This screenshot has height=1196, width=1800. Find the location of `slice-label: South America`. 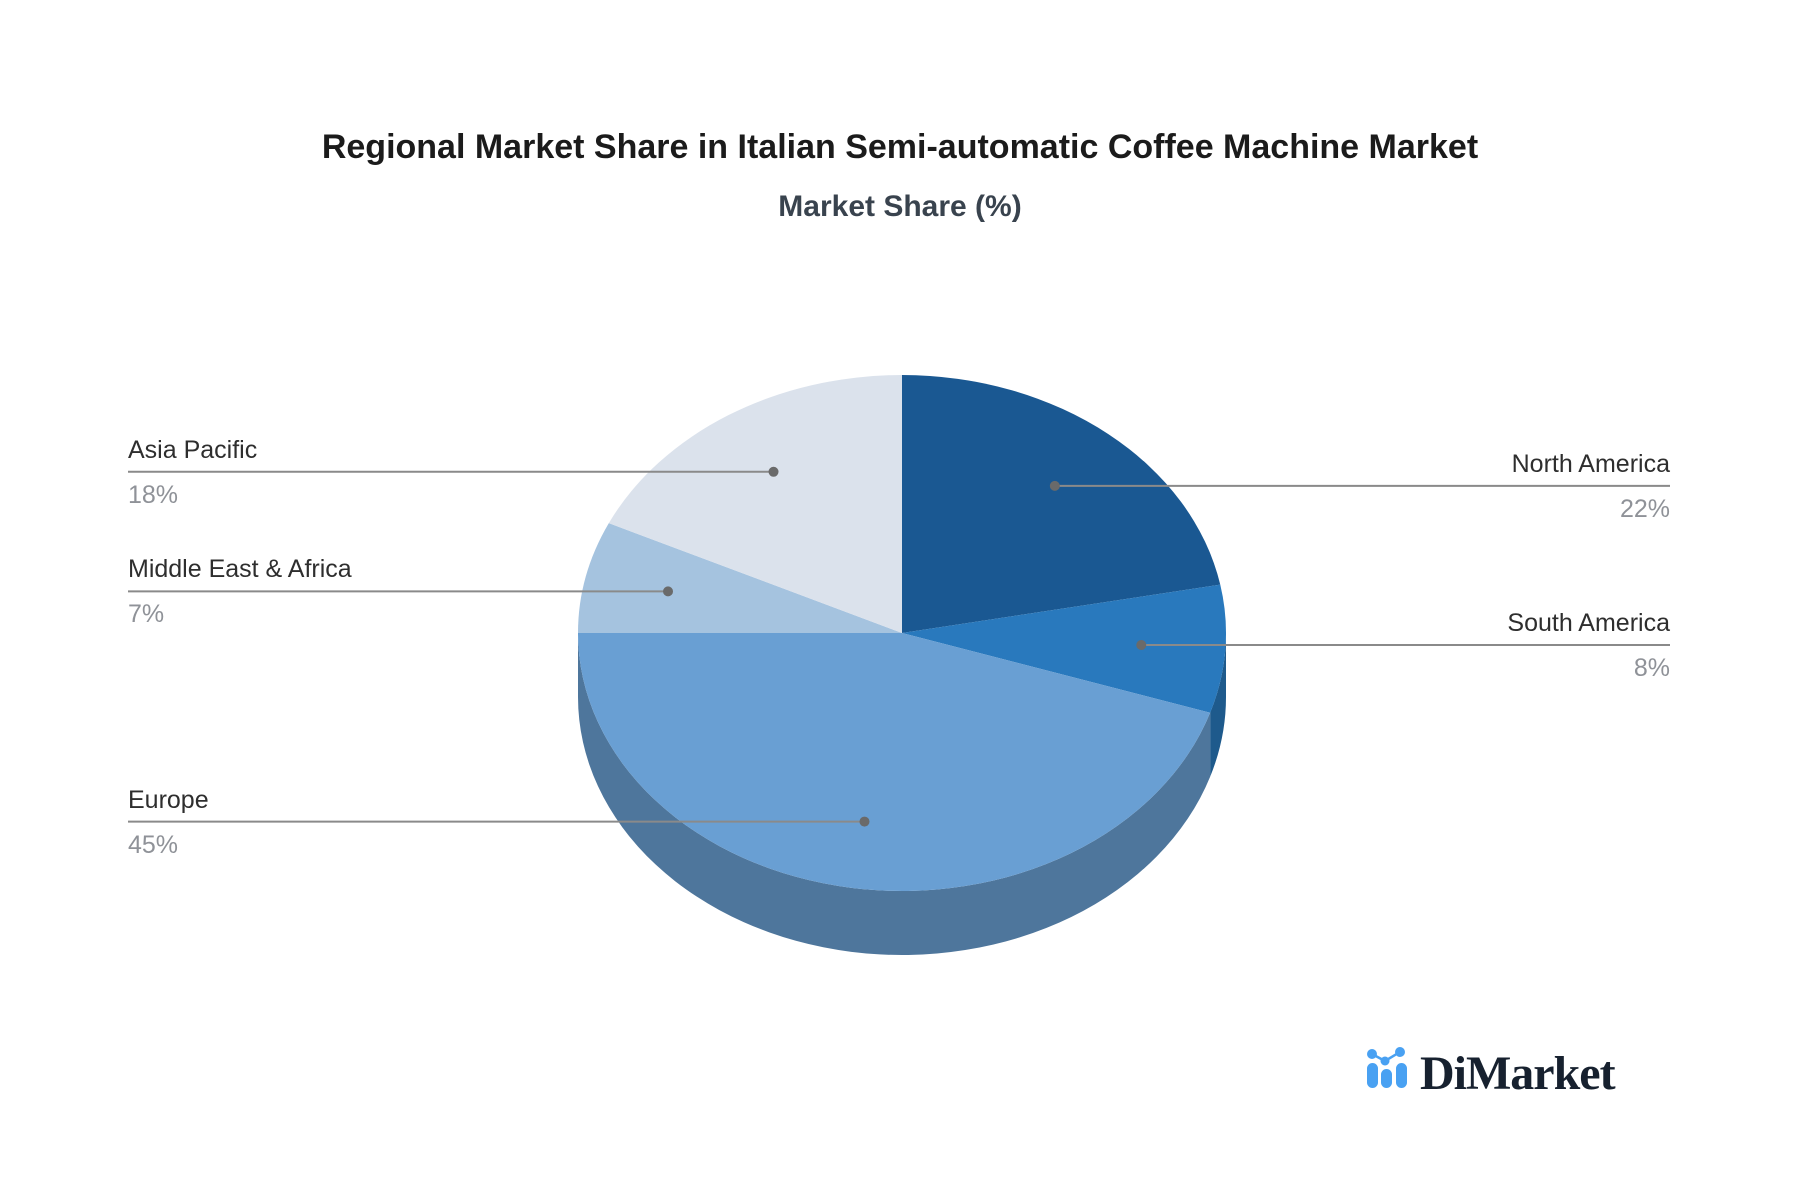

slice-label: South America is located at coordinates (1588, 622).